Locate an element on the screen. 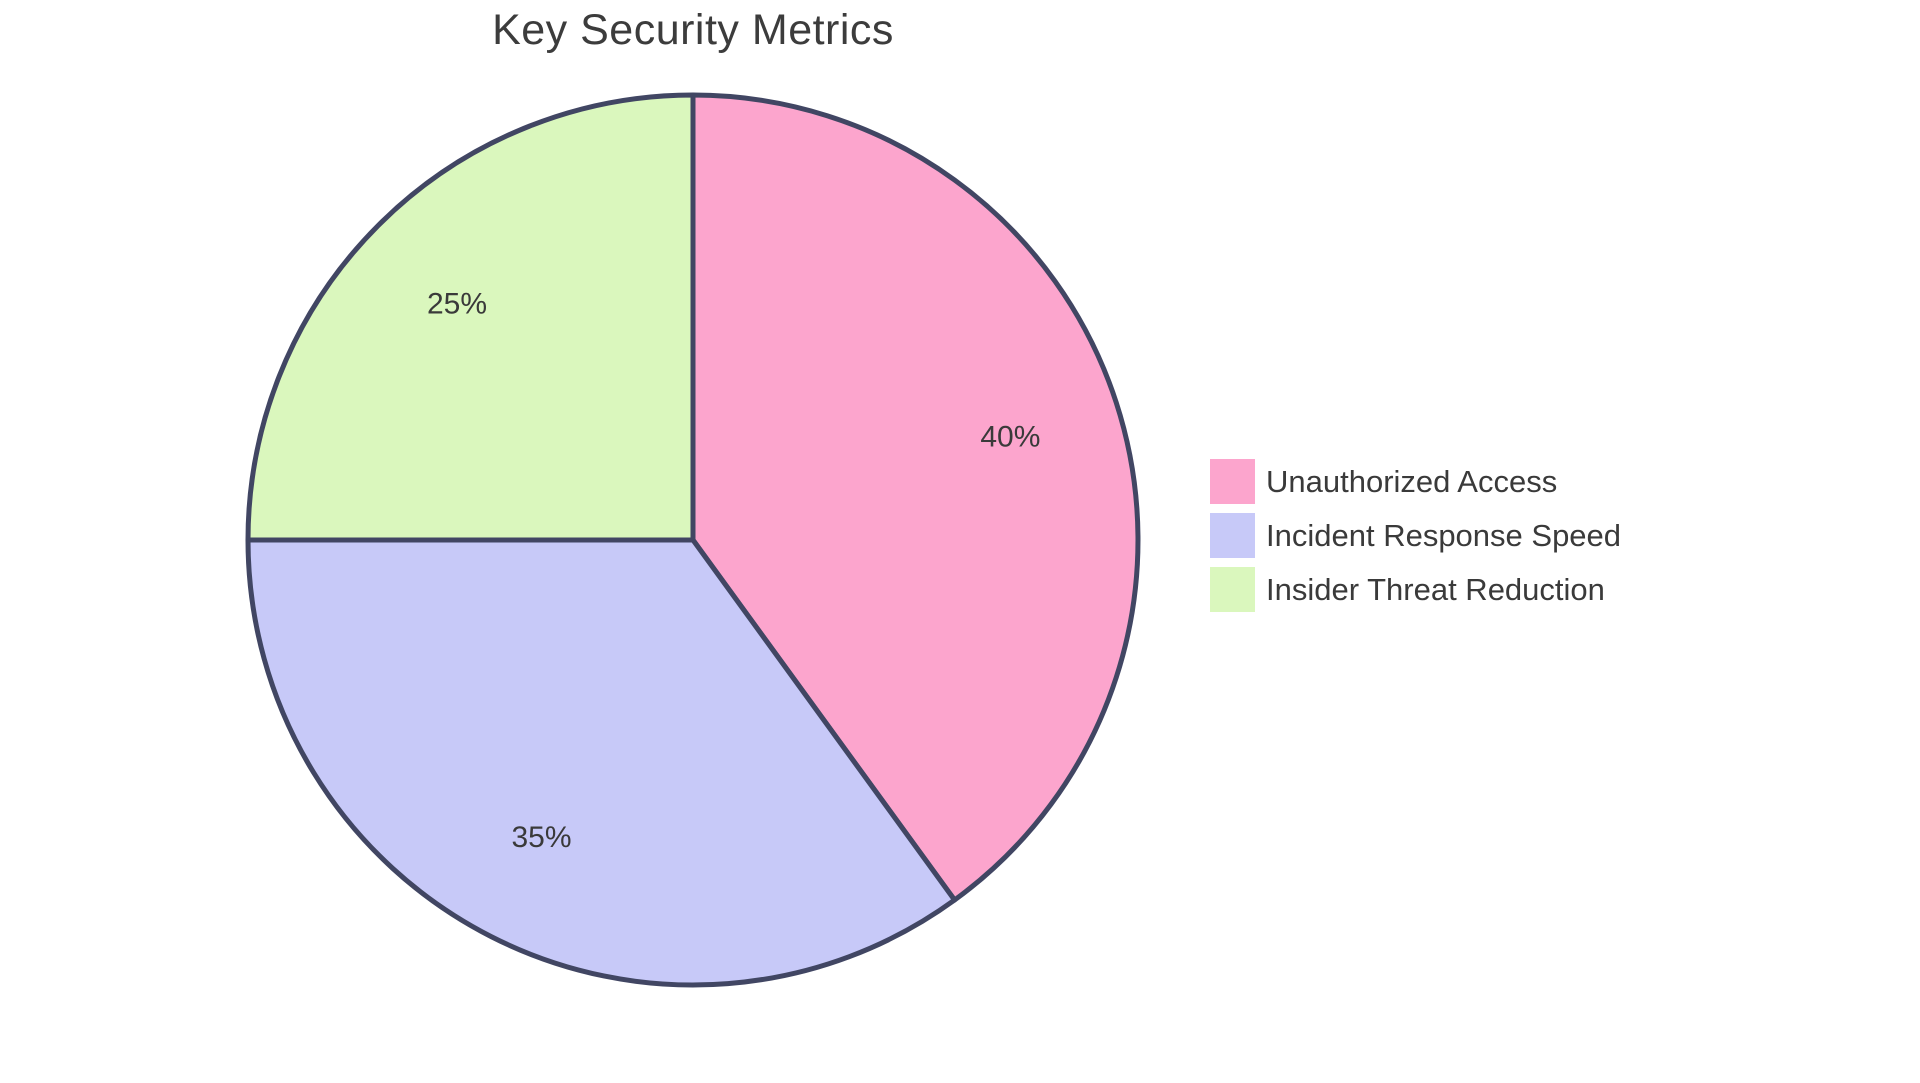 The height and width of the screenshot is (1083, 1920). legend-swatch-incident-response-speed is located at coordinates (1232, 535).